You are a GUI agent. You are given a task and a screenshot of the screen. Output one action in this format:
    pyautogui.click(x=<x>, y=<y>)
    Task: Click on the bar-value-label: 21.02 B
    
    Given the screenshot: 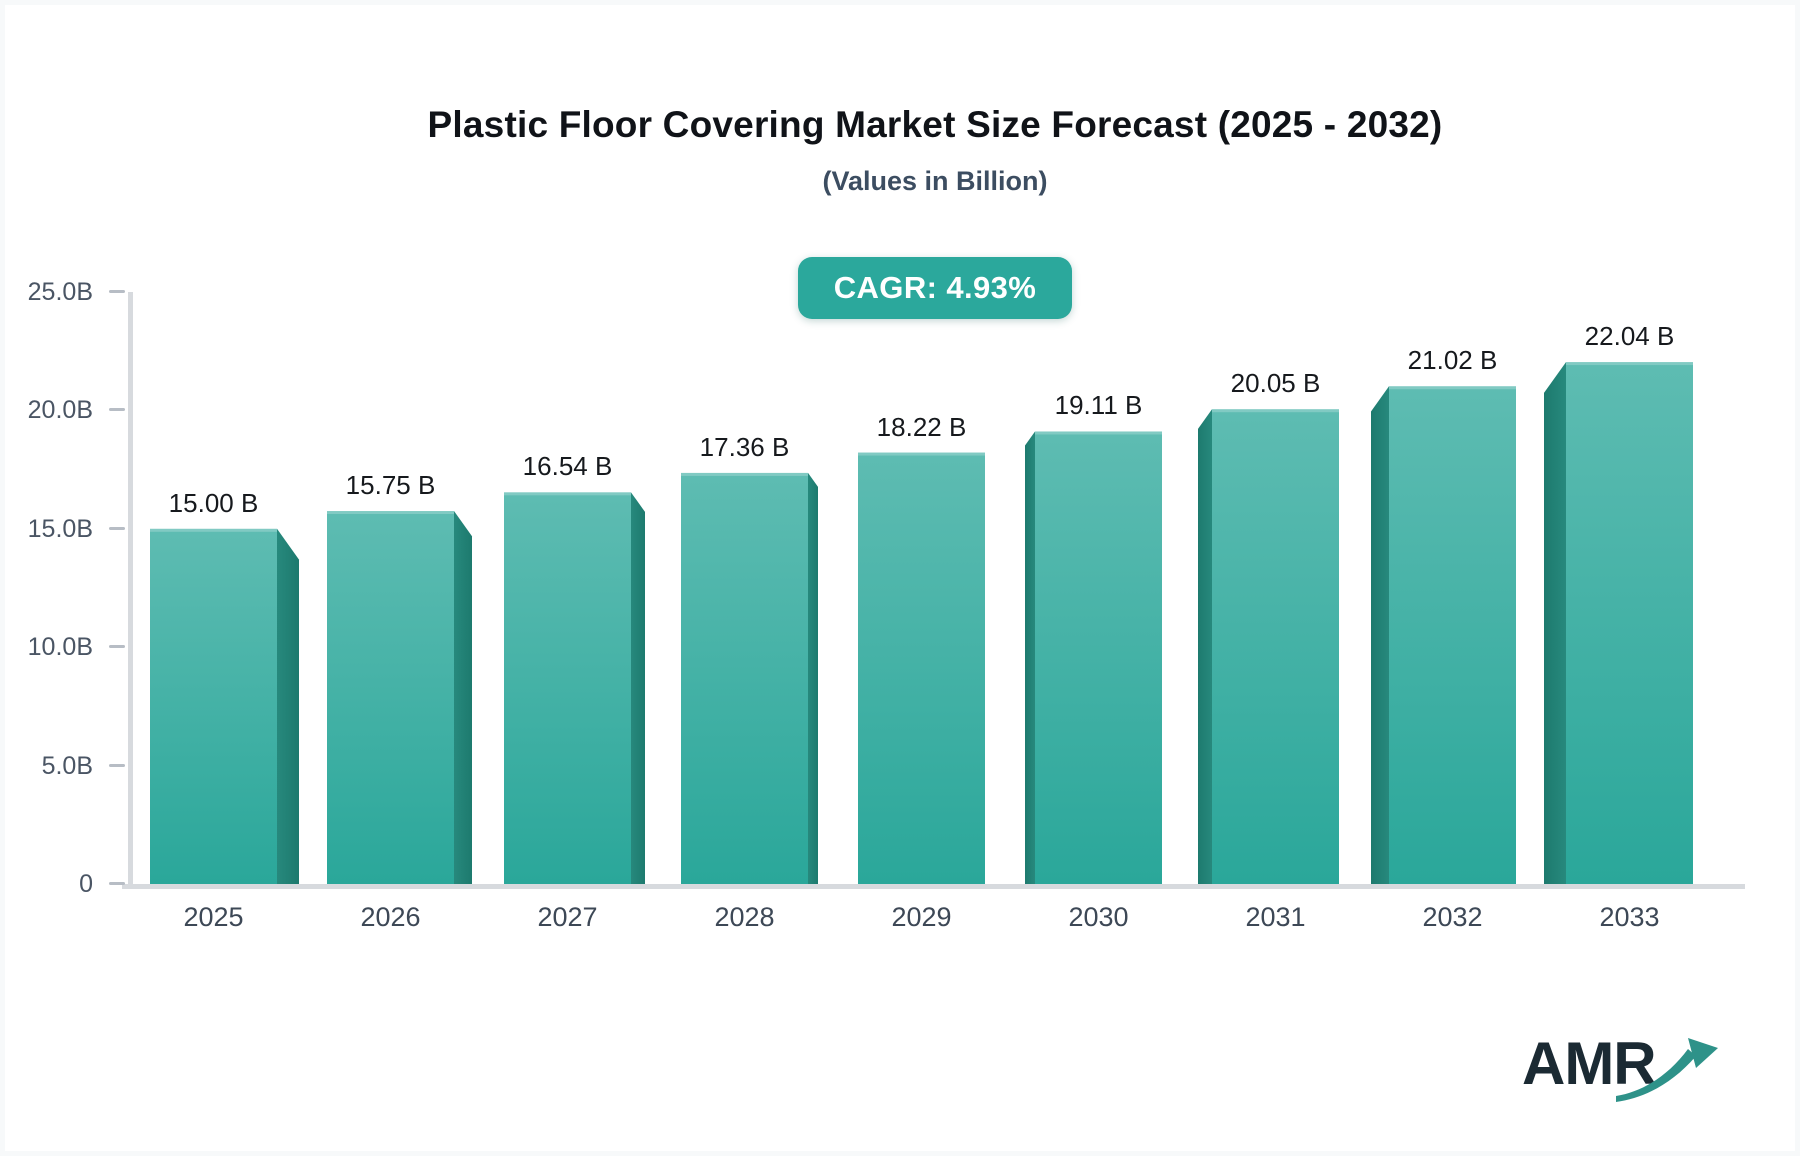 What is the action you would take?
    pyautogui.click(x=1452, y=360)
    